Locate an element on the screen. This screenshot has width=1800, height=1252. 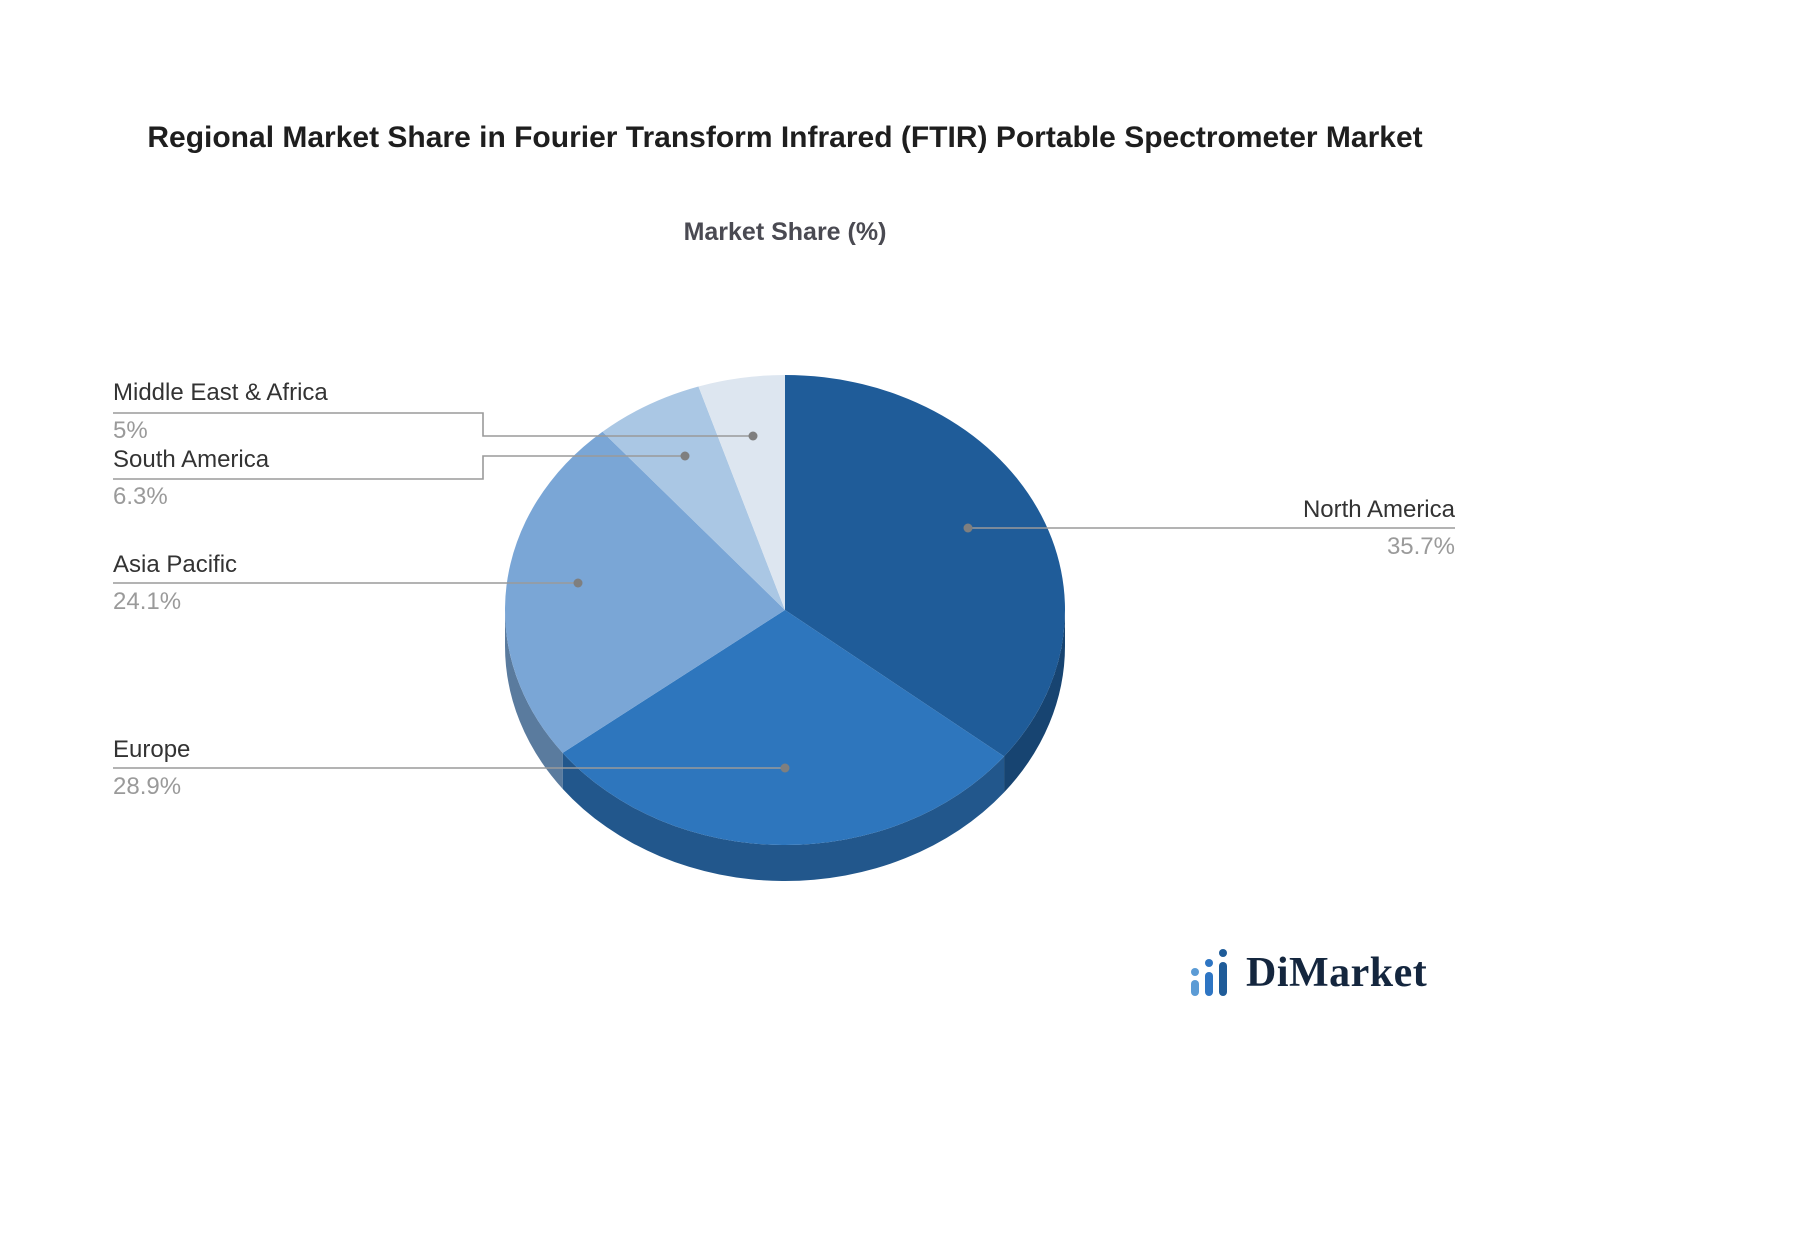
chart-subtitle: Market Share (%) is located at coordinates (785, 232).